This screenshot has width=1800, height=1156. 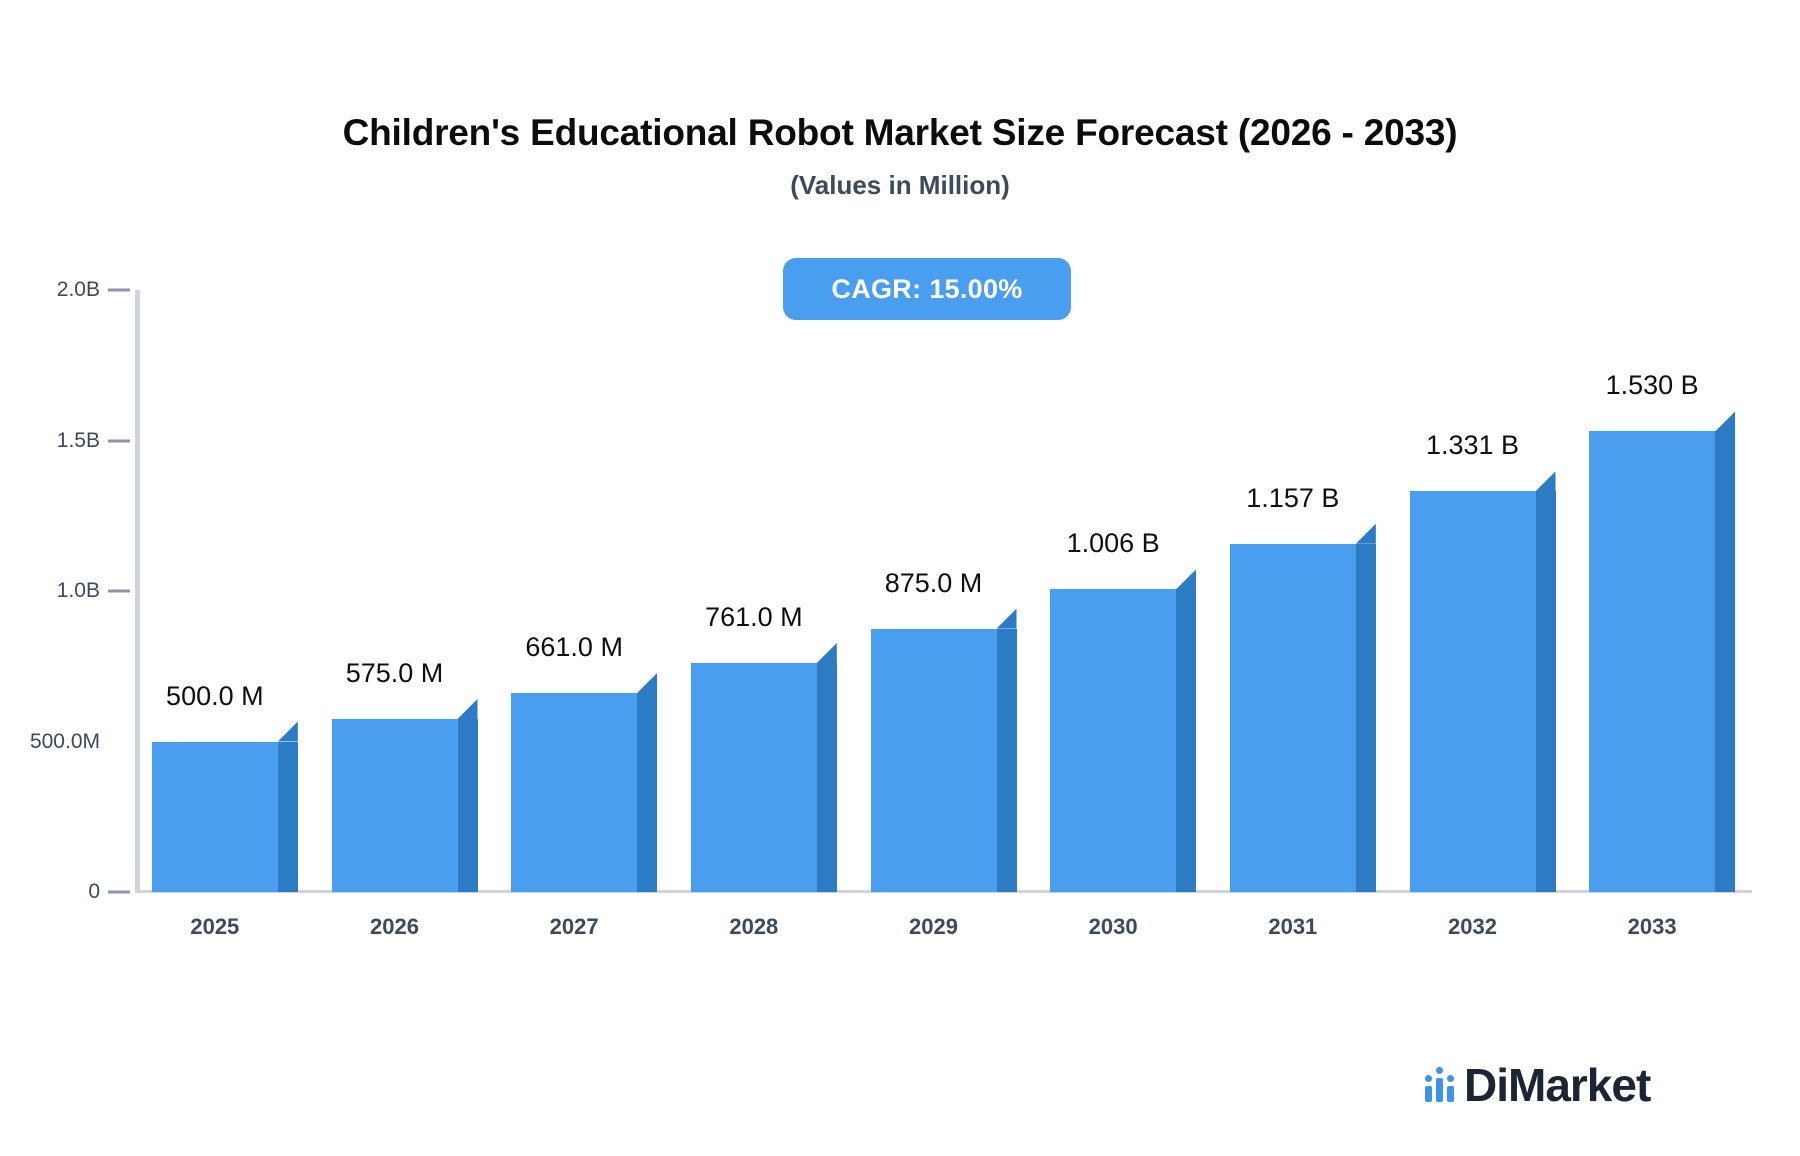 I want to click on x-axis-tick-label: 2033, so click(x=1652, y=926).